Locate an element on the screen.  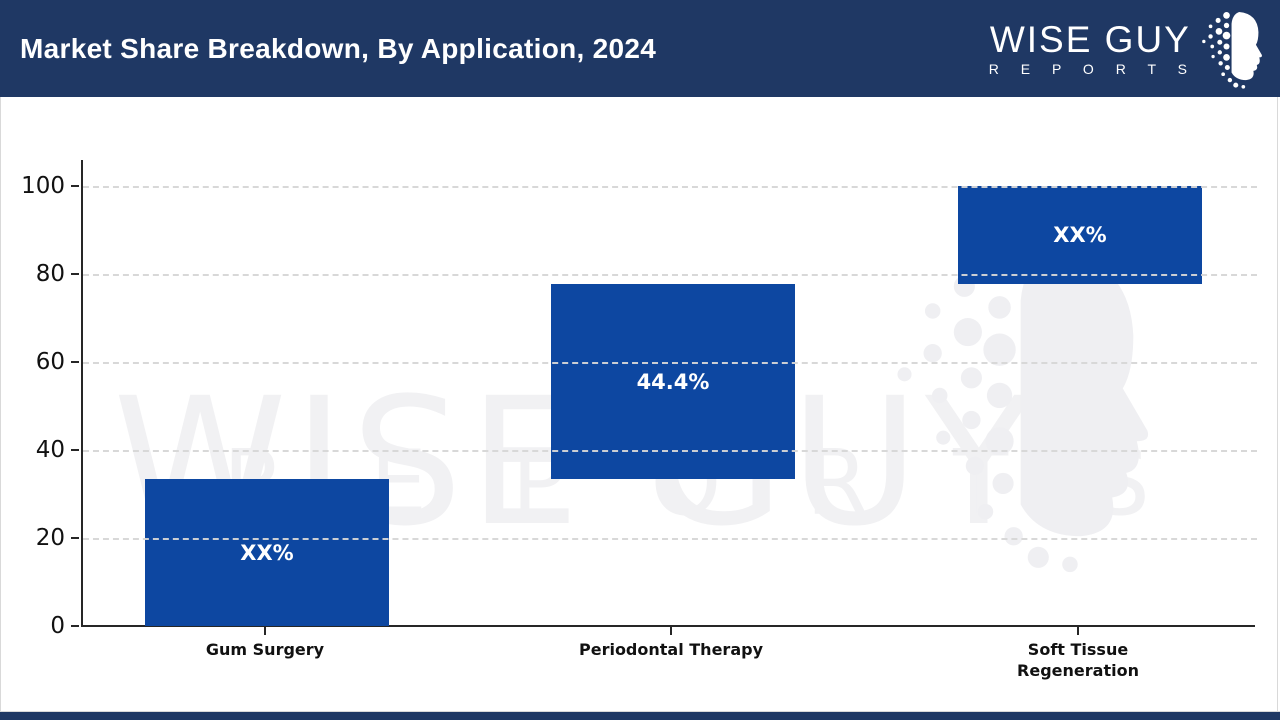
x-category-label: Periodontal Therapy is located at coordinates (670, 649).